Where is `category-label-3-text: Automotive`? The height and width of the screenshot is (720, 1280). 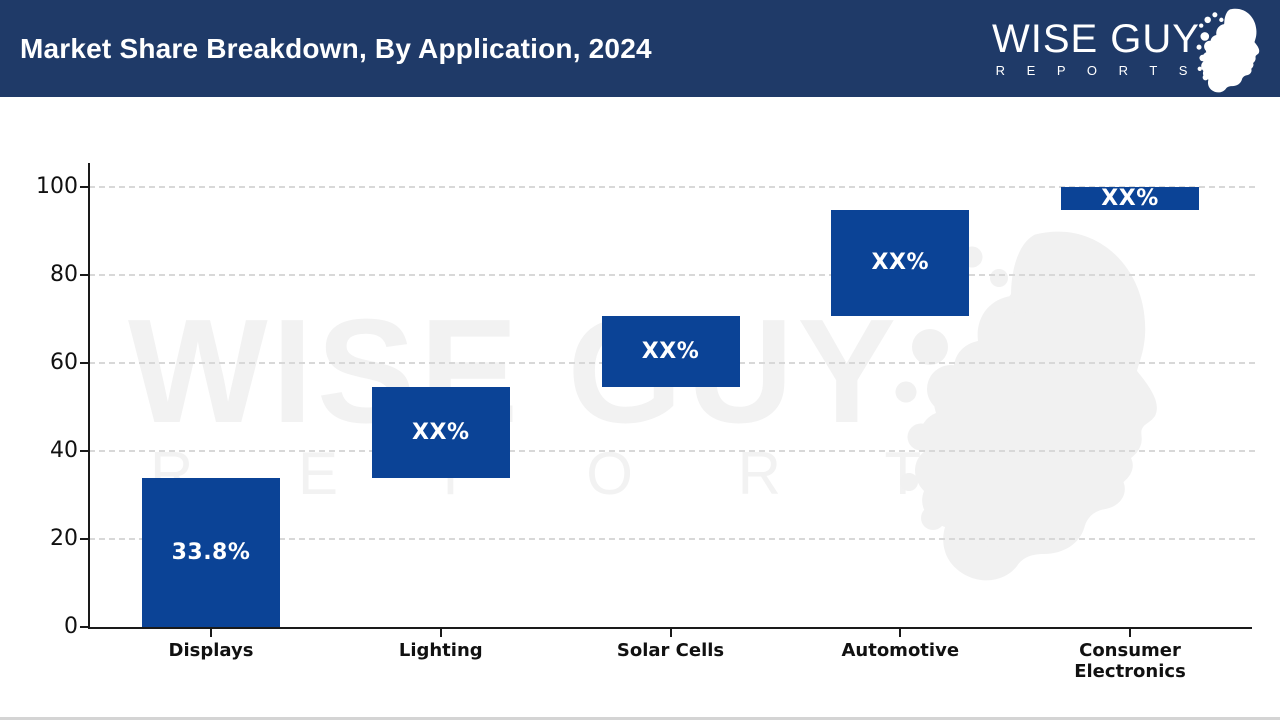 category-label-3-text: Automotive is located at coordinates (900, 650).